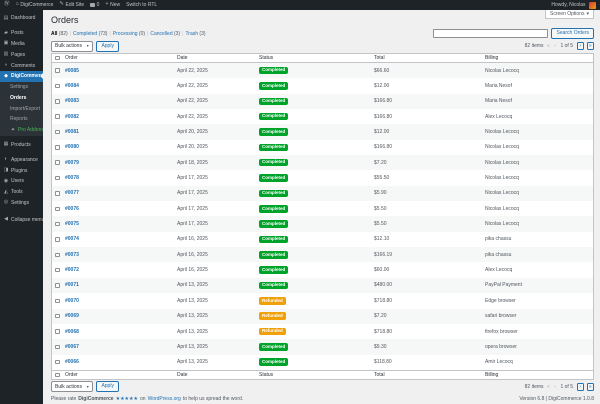  Describe the element at coordinates (382, 70) in the screenshot. I see `order-total: $66.60` at that location.